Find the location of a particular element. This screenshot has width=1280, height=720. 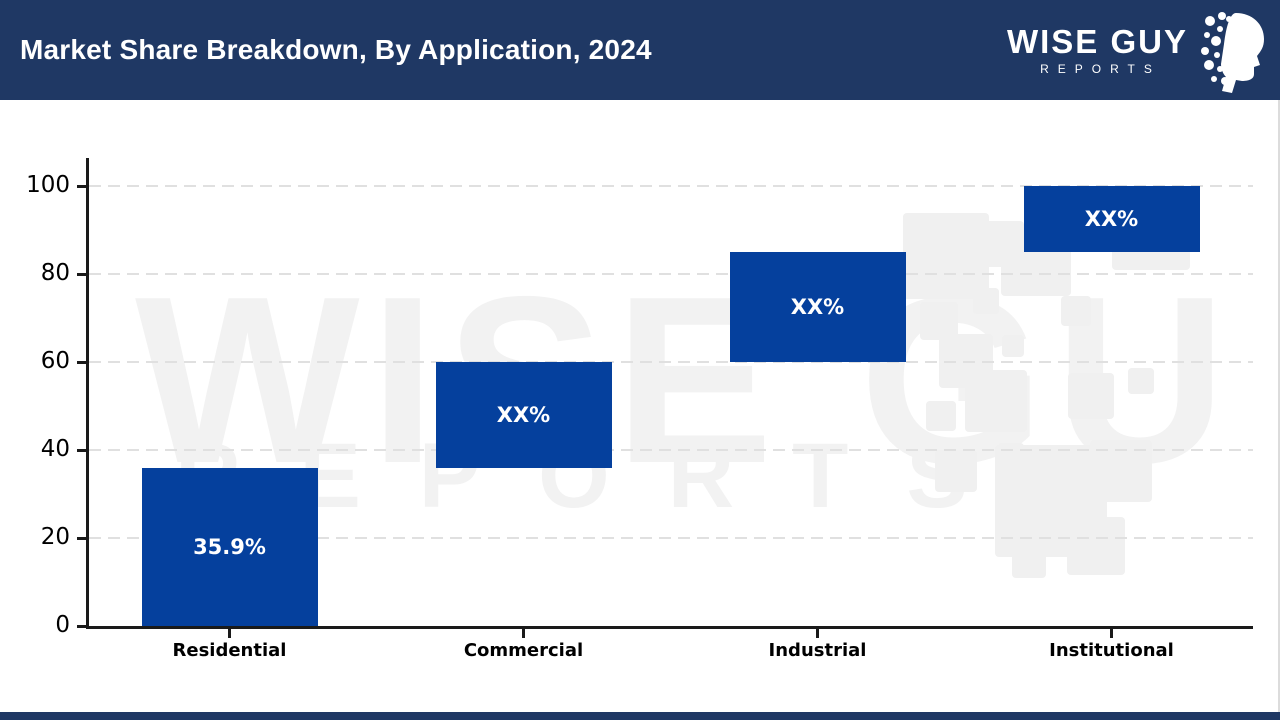

bar-commercial: XX% is located at coordinates (523, 415).